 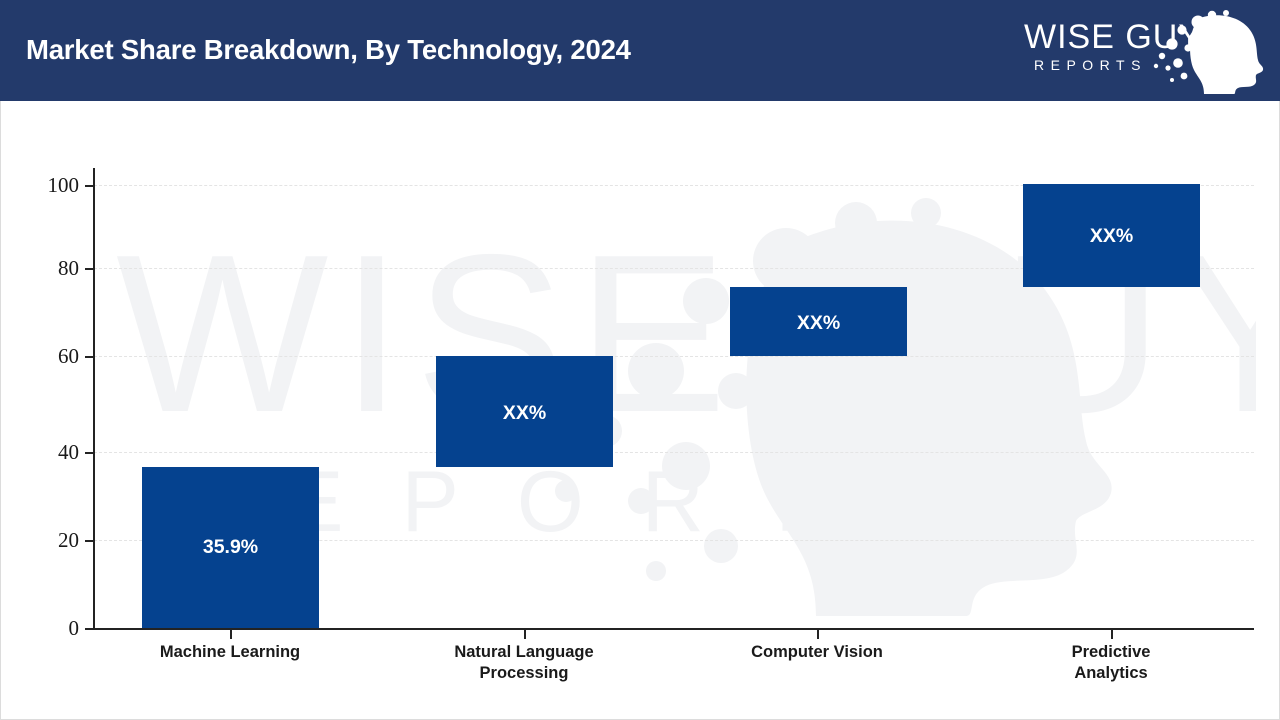 I want to click on x-axis-label-machine-learning: Machine Learning, so click(x=230, y=652).